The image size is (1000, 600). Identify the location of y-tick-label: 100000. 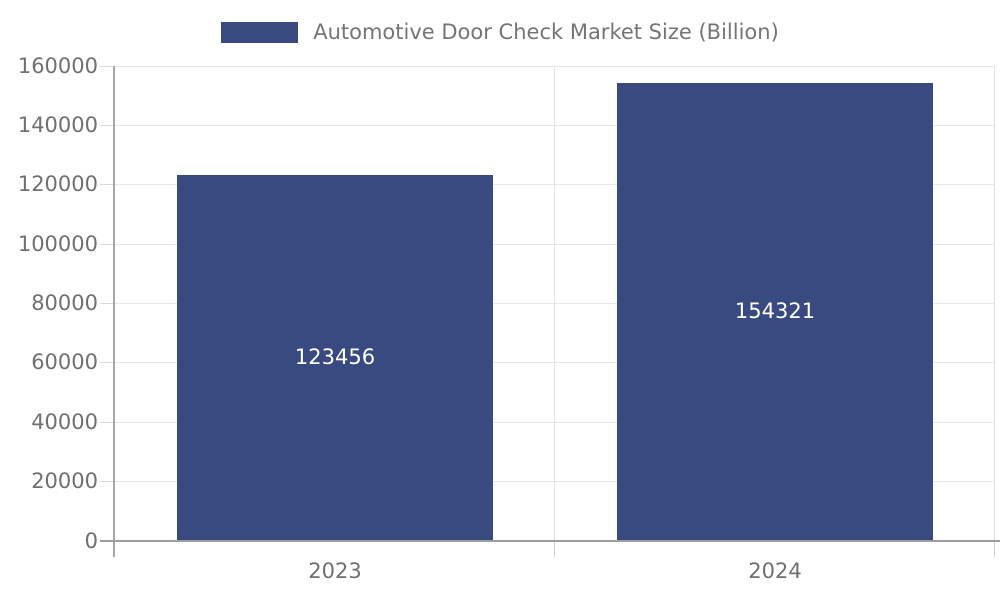
(57, 243).